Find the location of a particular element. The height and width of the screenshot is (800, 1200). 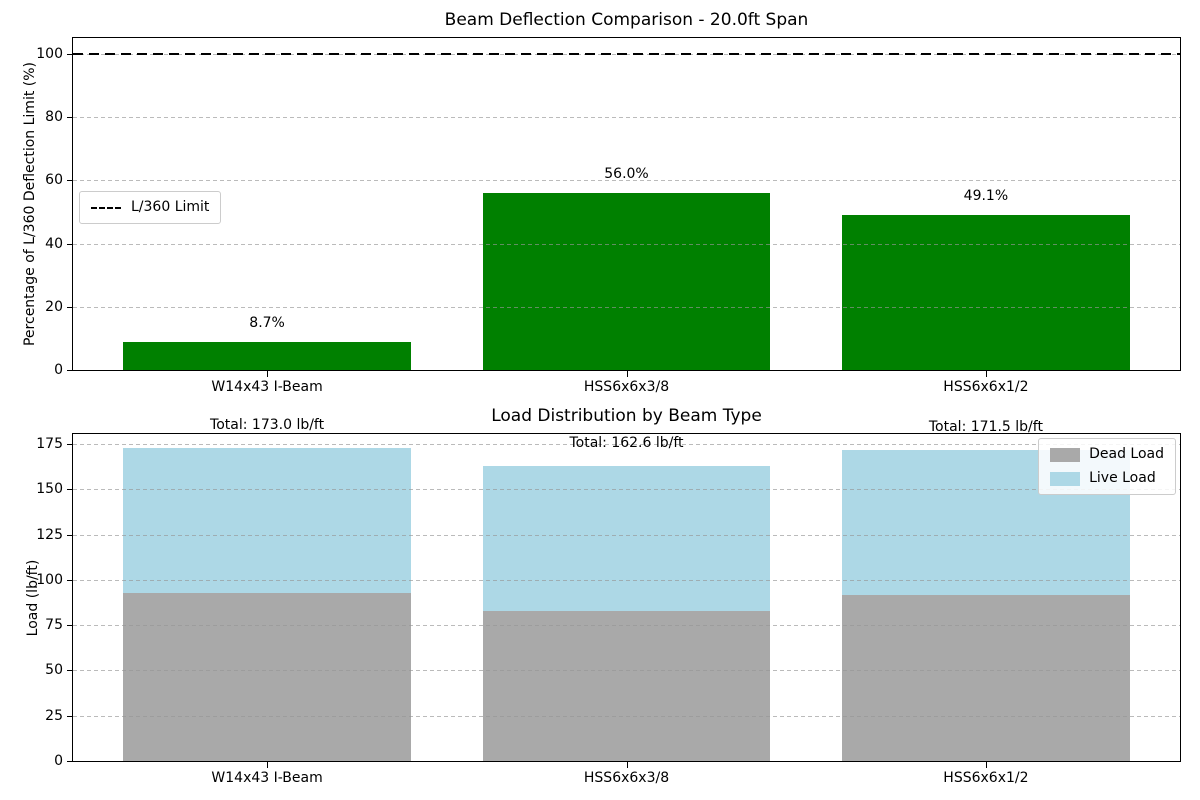

legend: L/360 Limit is located at coordinates (150, 207).